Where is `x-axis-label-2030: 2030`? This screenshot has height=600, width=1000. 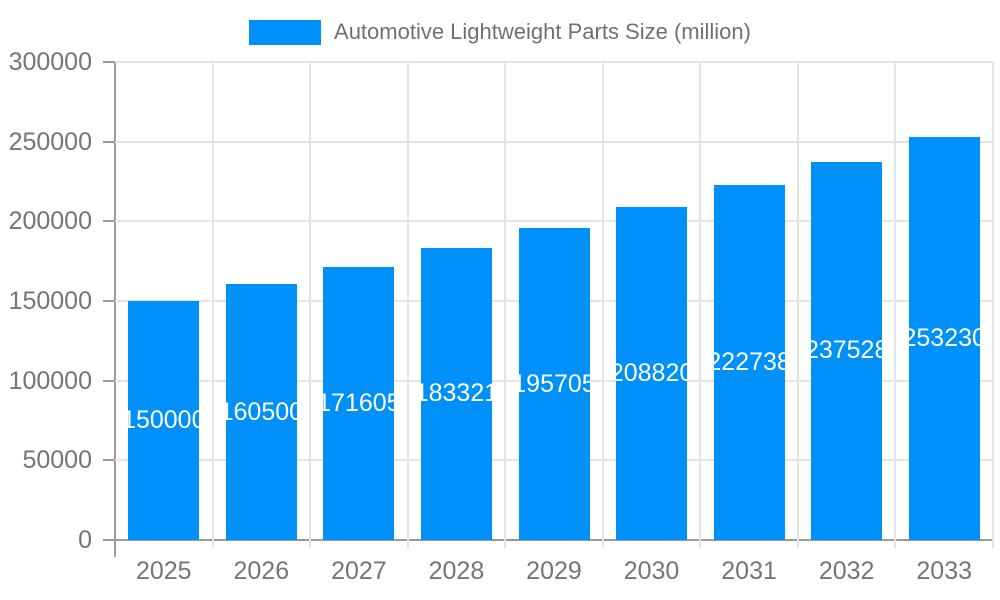
x-axis-label-2030: 2030 is located at coordinates (651, 571).